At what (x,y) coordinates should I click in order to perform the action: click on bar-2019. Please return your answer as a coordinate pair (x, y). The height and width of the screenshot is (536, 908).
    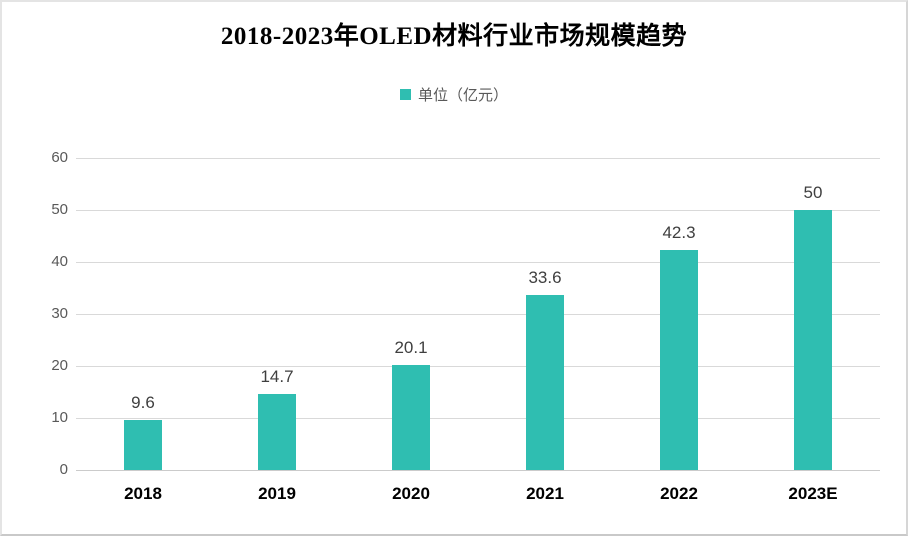
    Looking at the image, I should click on (277, 431).